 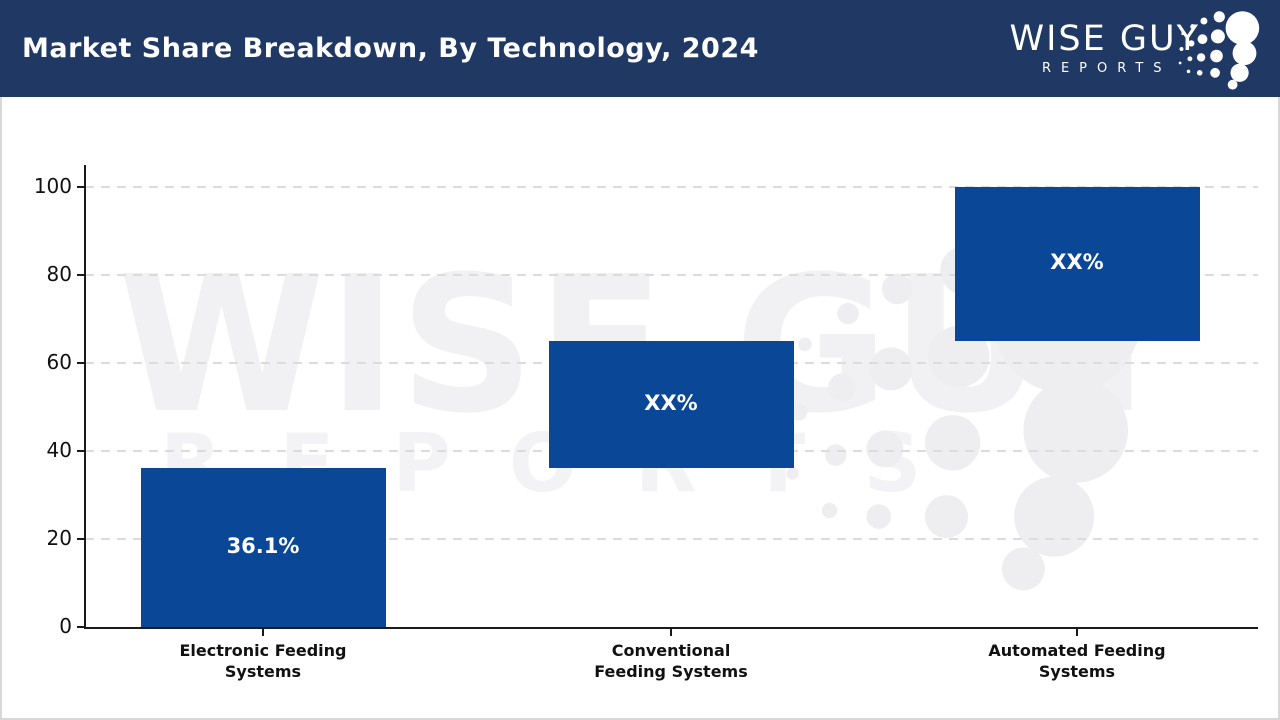 I want to click on category-label: Conventional Feeding Systems, so click(x=671, y=661).